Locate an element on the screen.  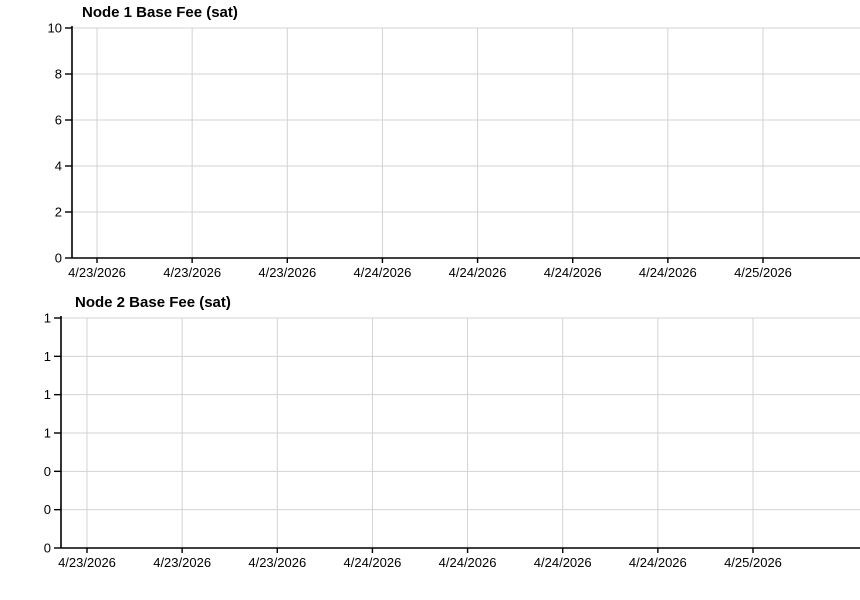
y-tick-label: 4 is located at coordinates (58, 166).